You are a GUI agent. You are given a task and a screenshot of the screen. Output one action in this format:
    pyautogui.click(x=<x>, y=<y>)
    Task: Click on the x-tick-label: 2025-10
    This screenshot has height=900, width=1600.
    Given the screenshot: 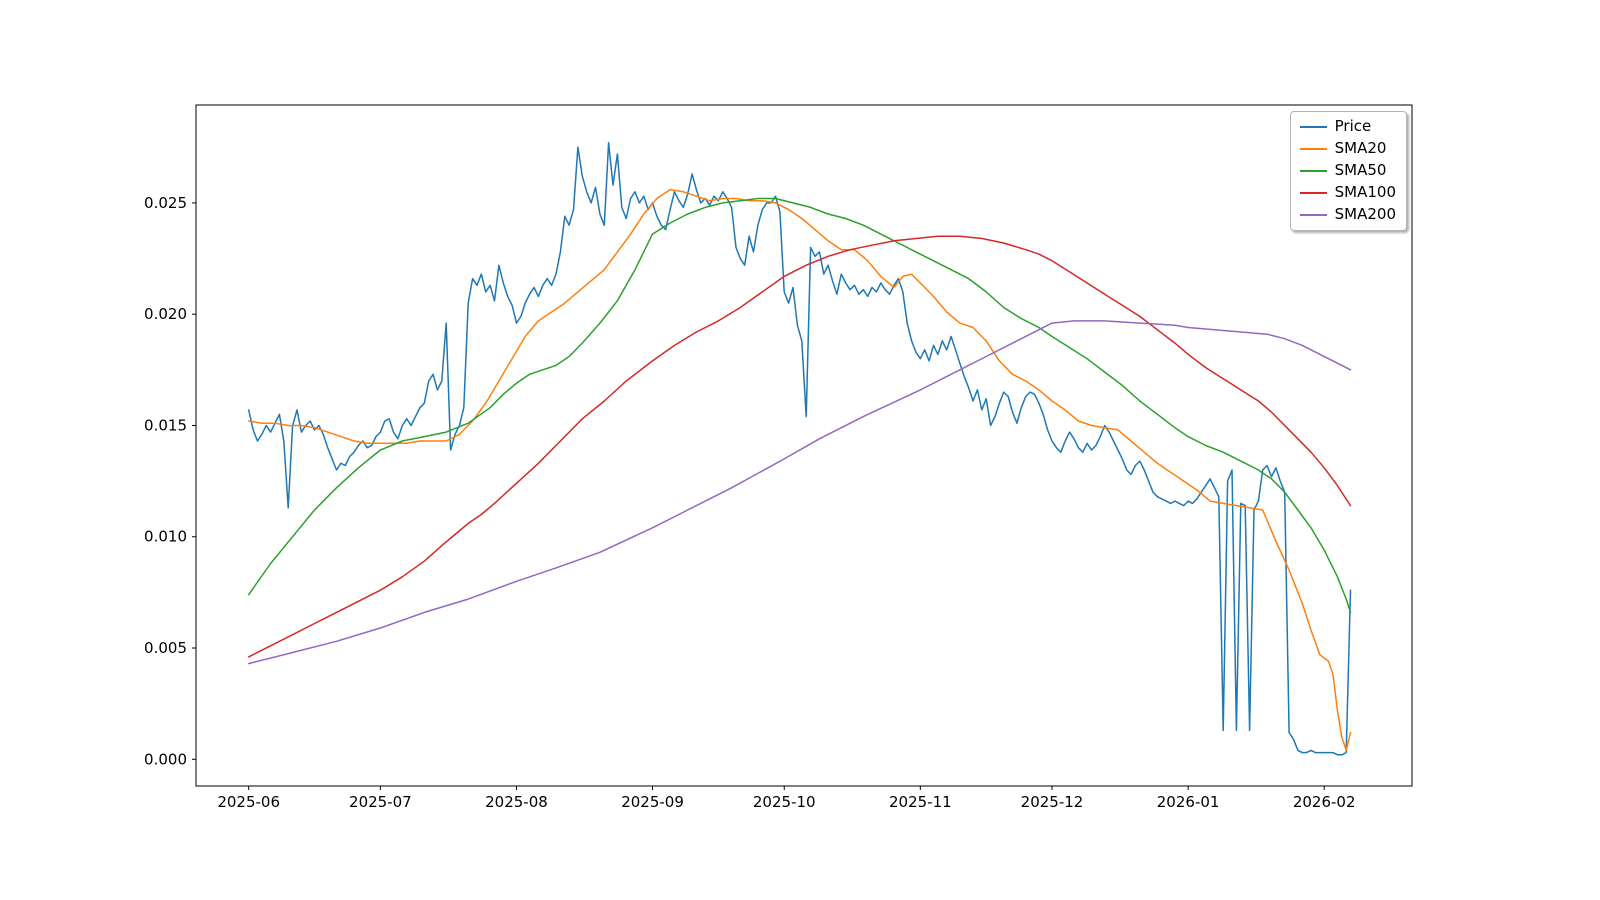 What is the action you would take?
    pyautogui.click(x=784, y=802)
    